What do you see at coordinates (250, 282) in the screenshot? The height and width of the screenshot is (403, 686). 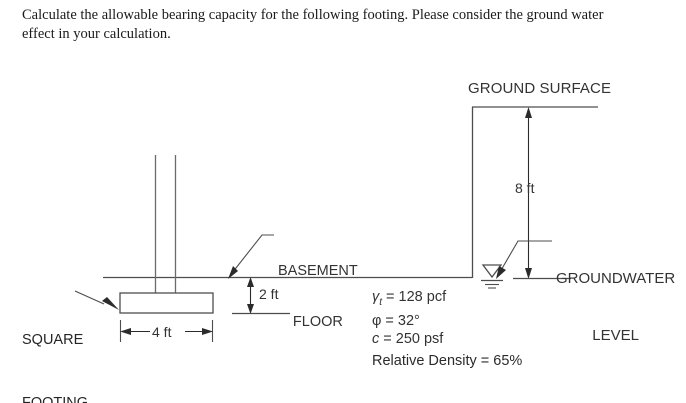 I see `footing-thickness-arrow-up` at bounding box center [250, 282].